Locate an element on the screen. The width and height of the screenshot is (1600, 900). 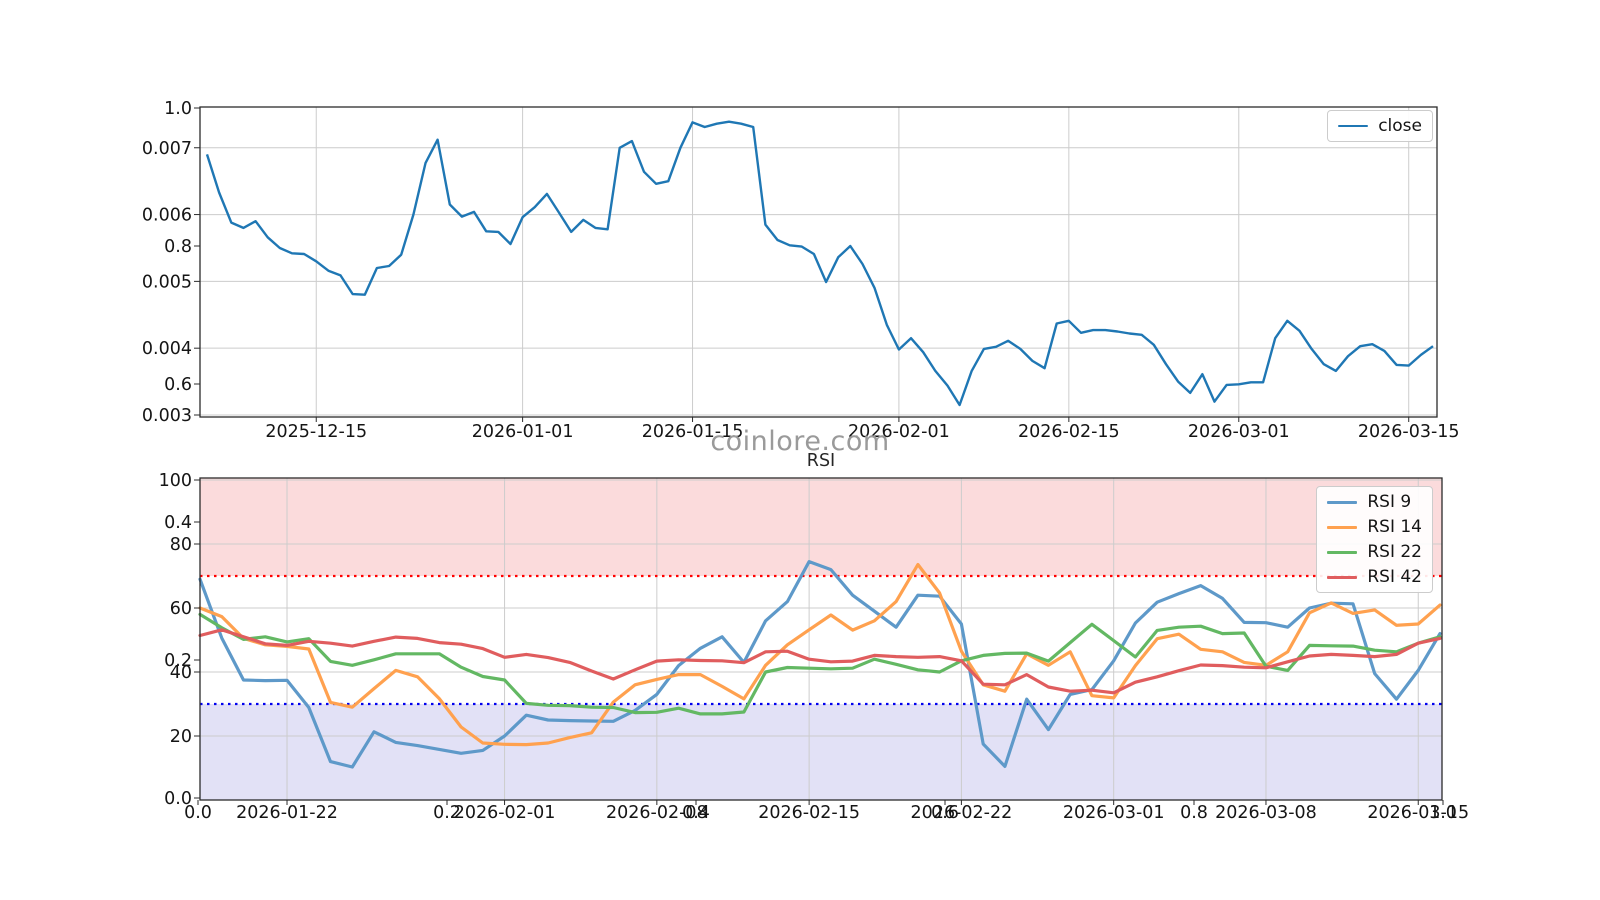
legend-item-rsi-14: RSI 14 is located at coordinates (1374, 527).